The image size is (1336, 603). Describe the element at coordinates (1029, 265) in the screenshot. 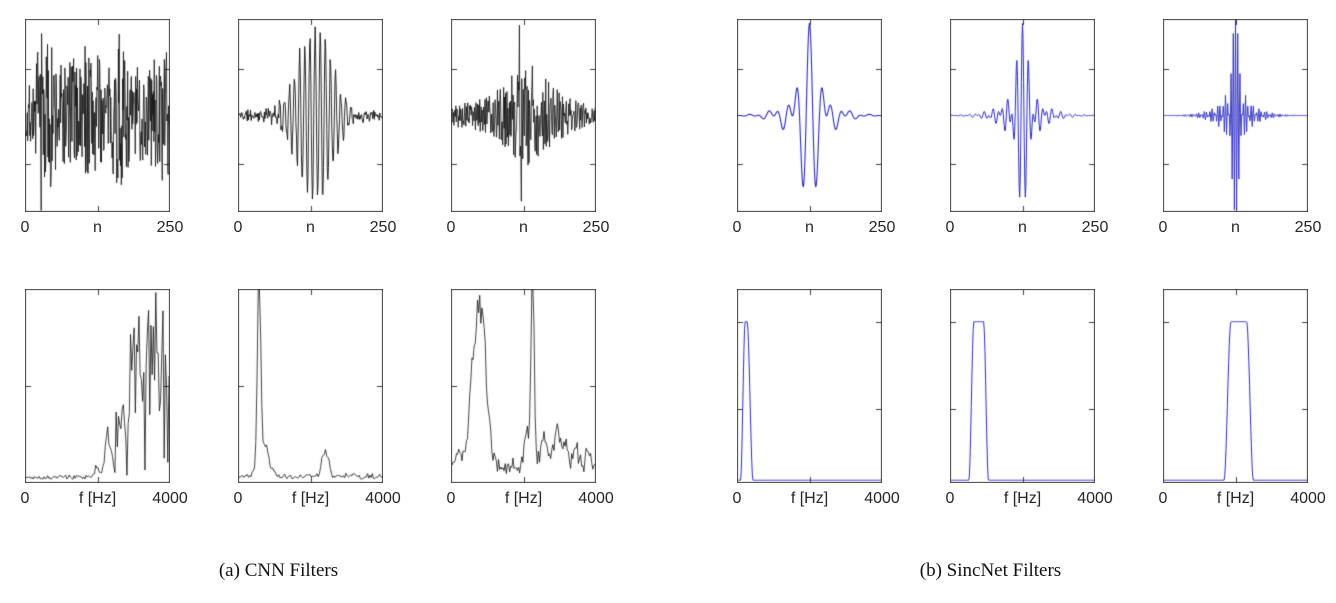

I see `sincnet-column-2: 0 n 250 0 f [Hz] 4000` at that location.